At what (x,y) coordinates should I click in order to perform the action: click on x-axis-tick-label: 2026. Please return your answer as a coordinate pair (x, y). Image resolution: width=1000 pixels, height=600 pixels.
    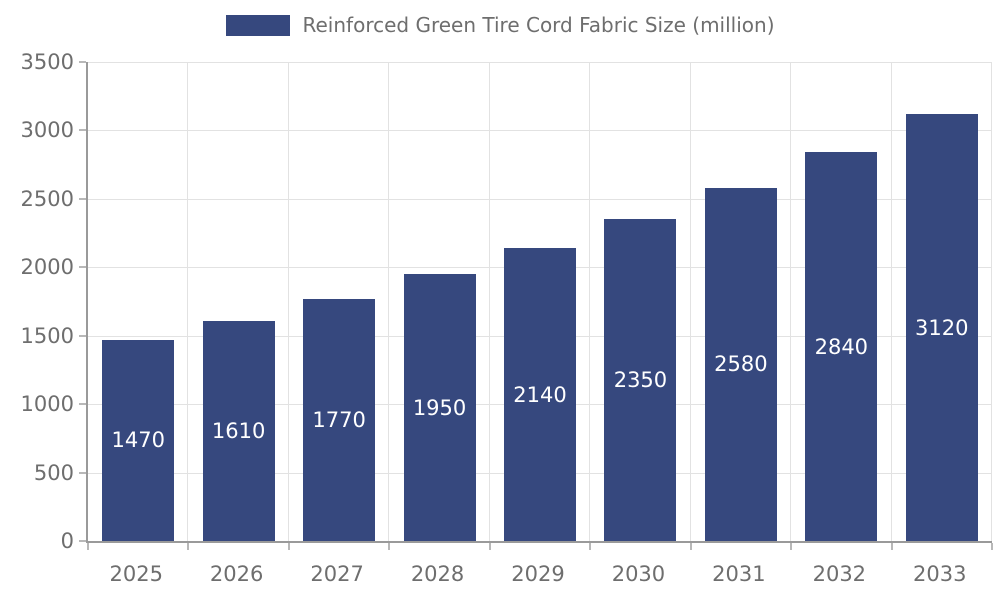
    Looking at the image, I should click on (236, 574).